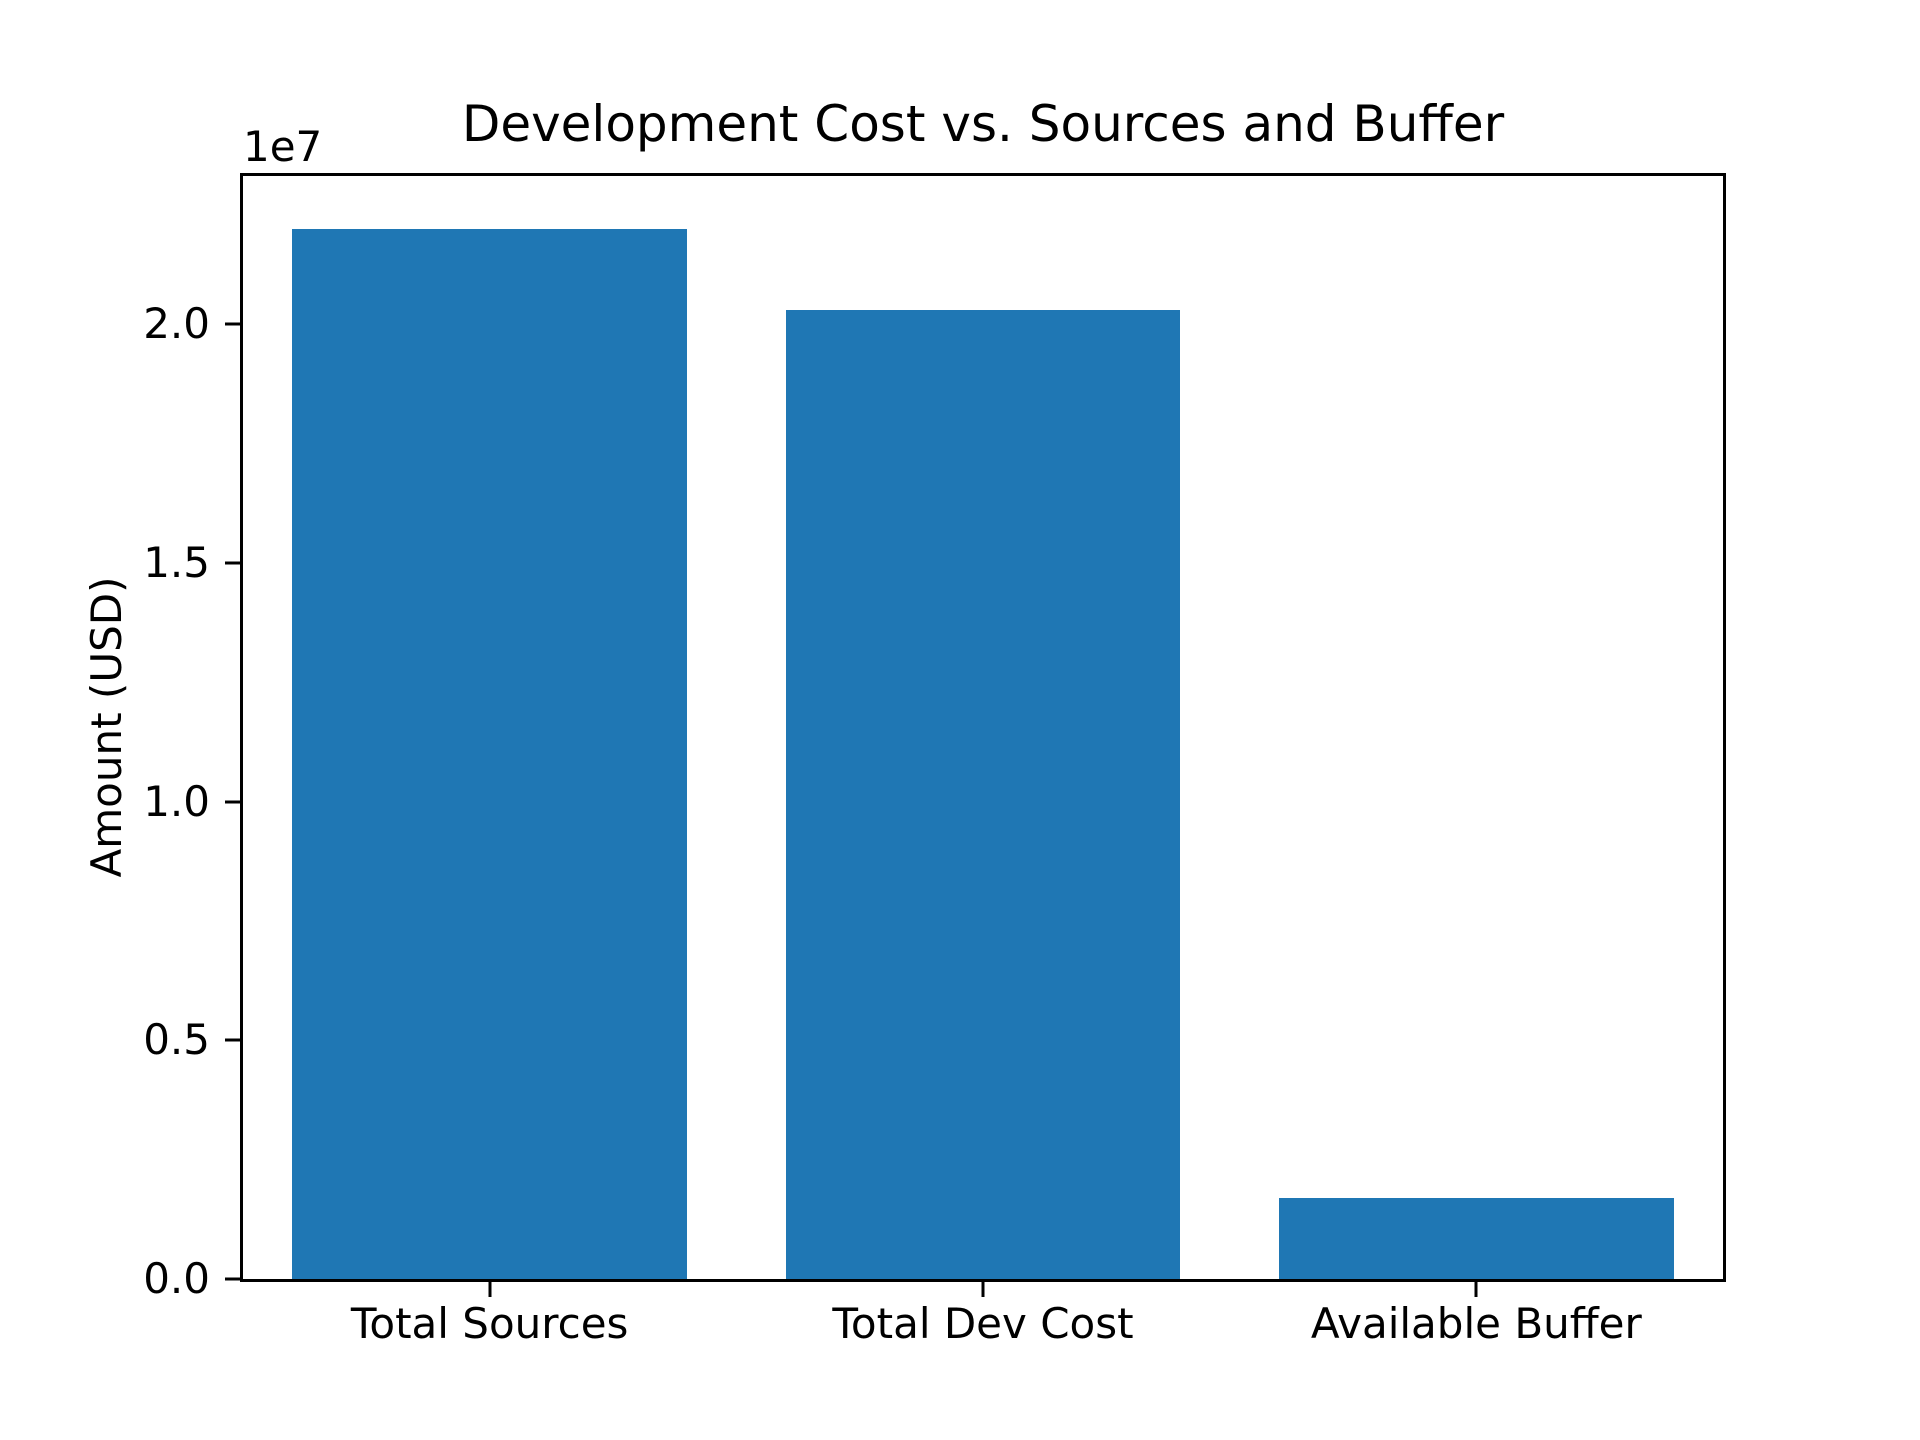  I want to click on y-tick-label: 1.0, so click(176, 801).